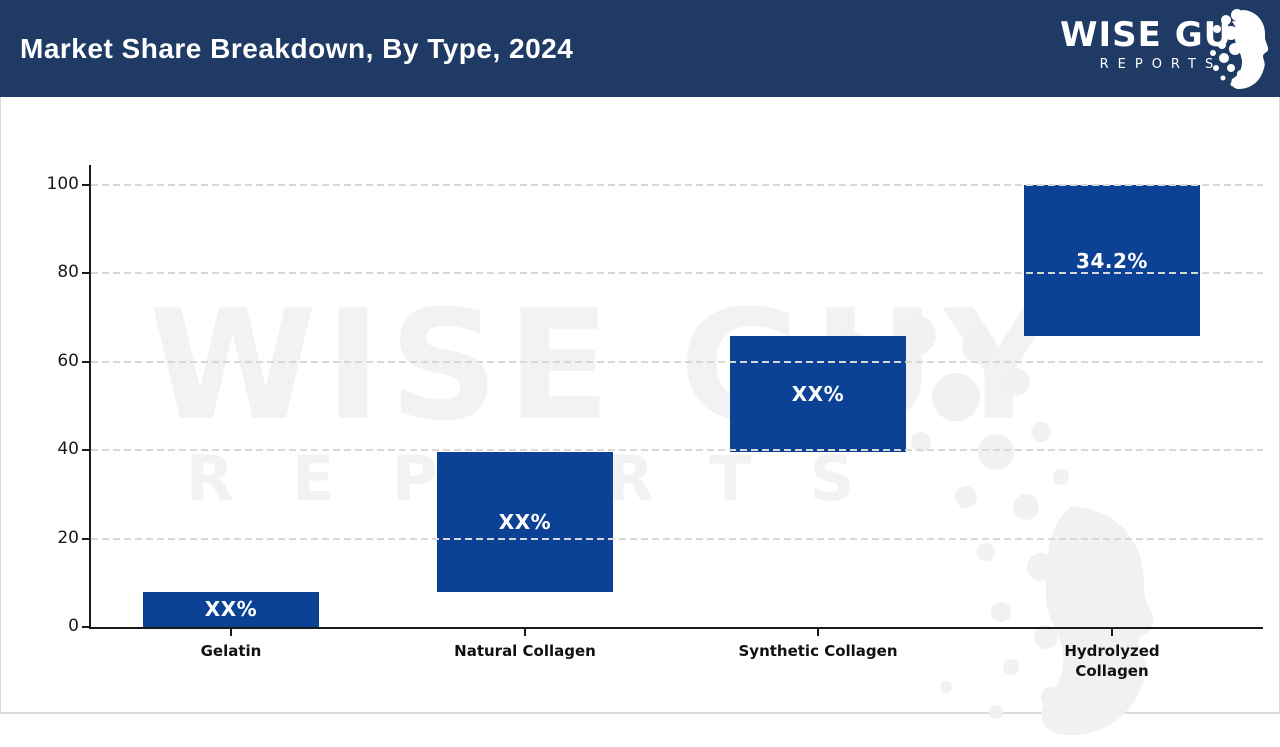 The height and width of the screenshot is (747, 1280). What do you see at coordinates (1161, 64) in the screenshot?
I see `brand-subtitle: REPORTS` at bounding box center [1161, 64].